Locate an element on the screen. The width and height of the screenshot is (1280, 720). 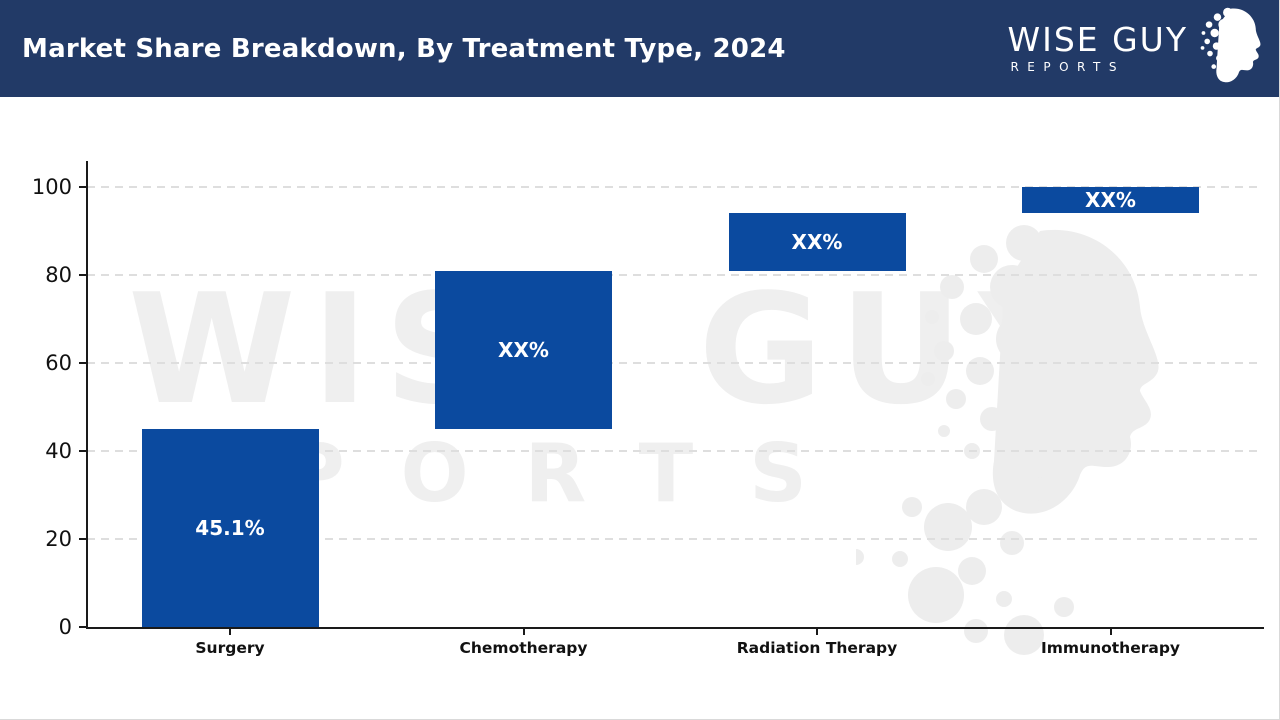
y-tick-label: 20 is located at coordinates (58, 539).